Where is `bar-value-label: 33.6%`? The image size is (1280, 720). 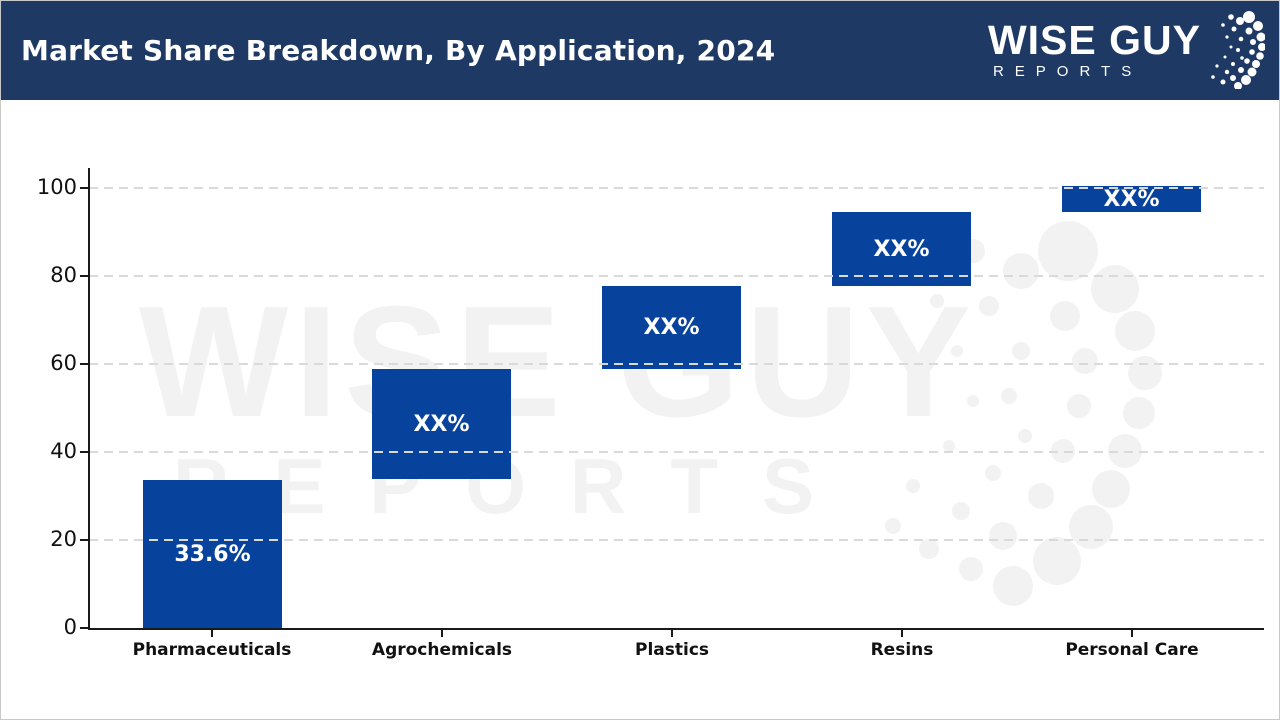
bar-value-label: 33.6% is located at coordinates (212, 554).